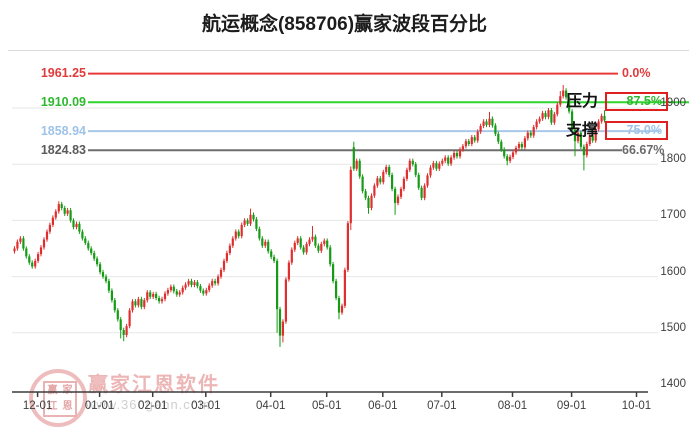 The height and width of the screenshot is (427, 689). What do you see at coordinates (326, 406) in the screenshot?
I see `x-axis-label: 05-01` at bounding box center [326, 406].